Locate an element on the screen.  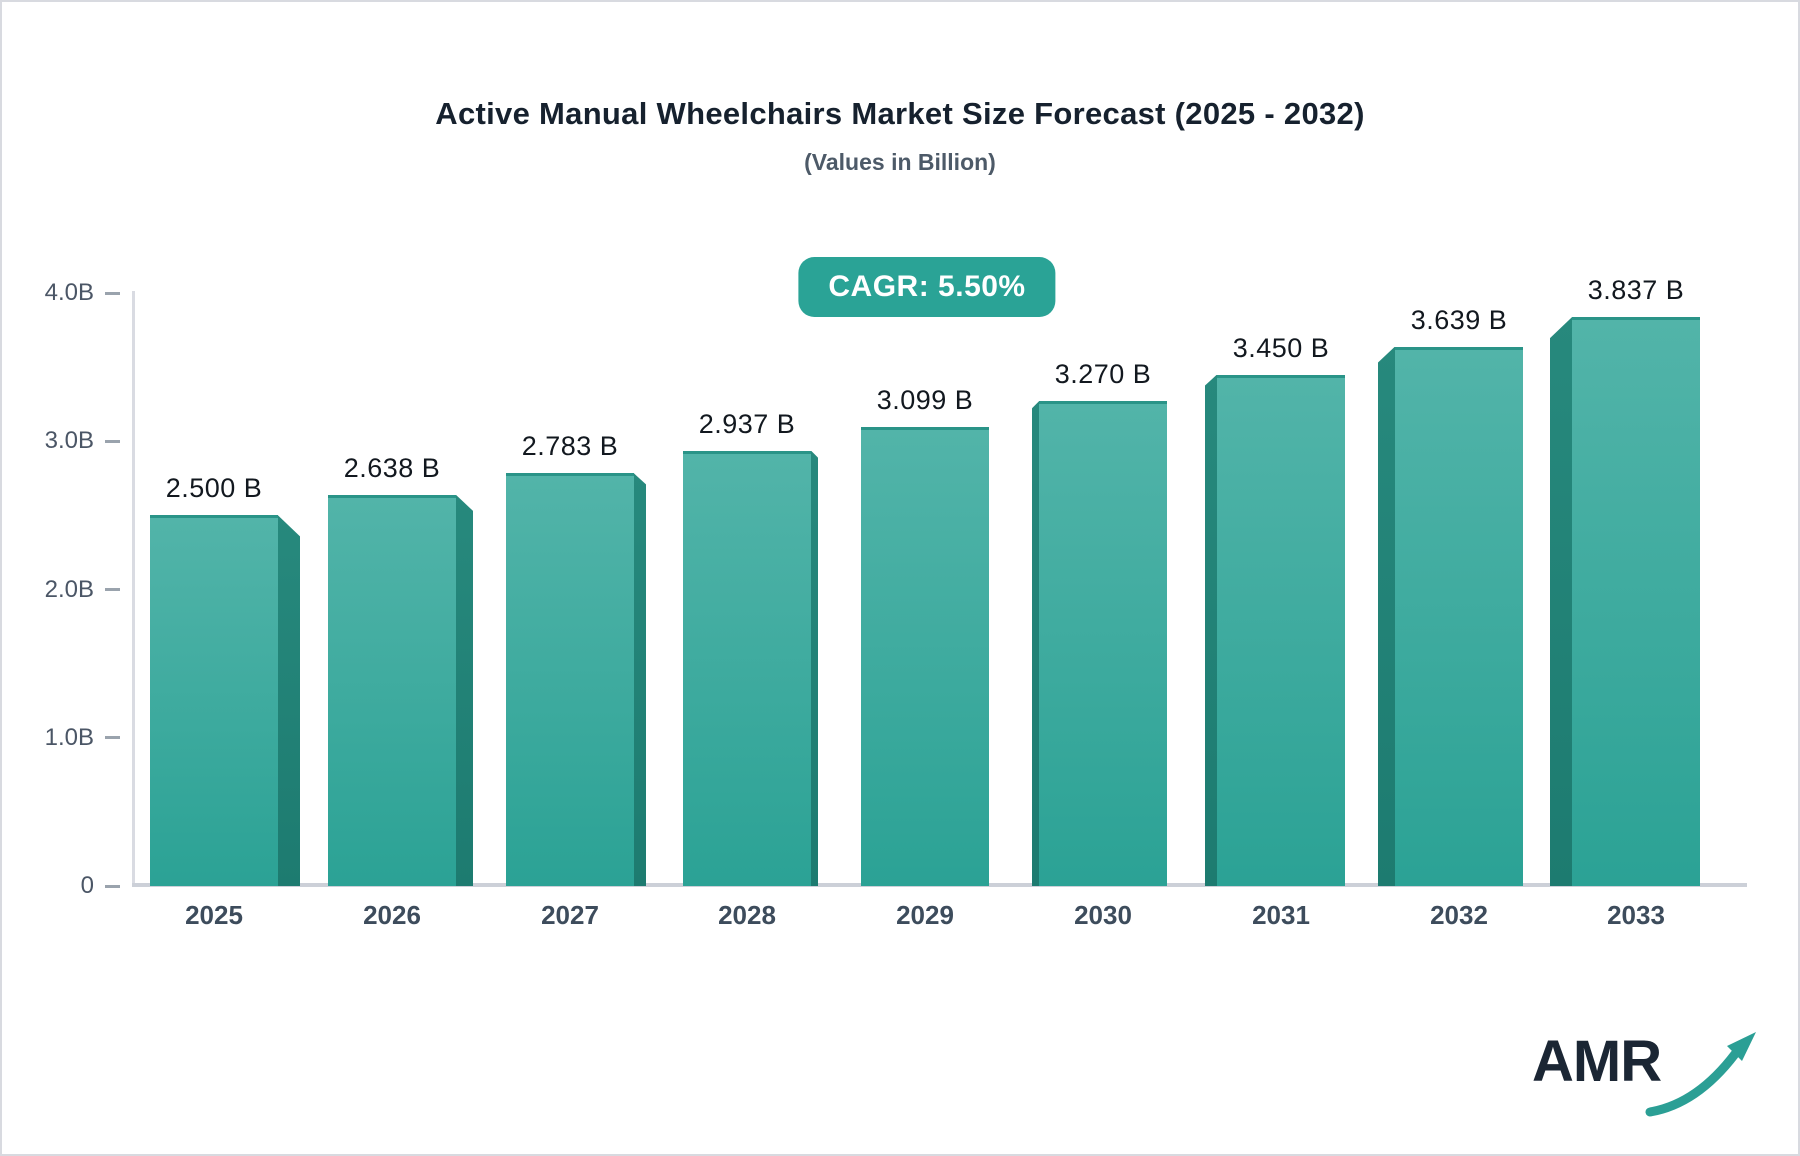
x-axis-label-2026: 2026 is located at coordinates (392, 915).